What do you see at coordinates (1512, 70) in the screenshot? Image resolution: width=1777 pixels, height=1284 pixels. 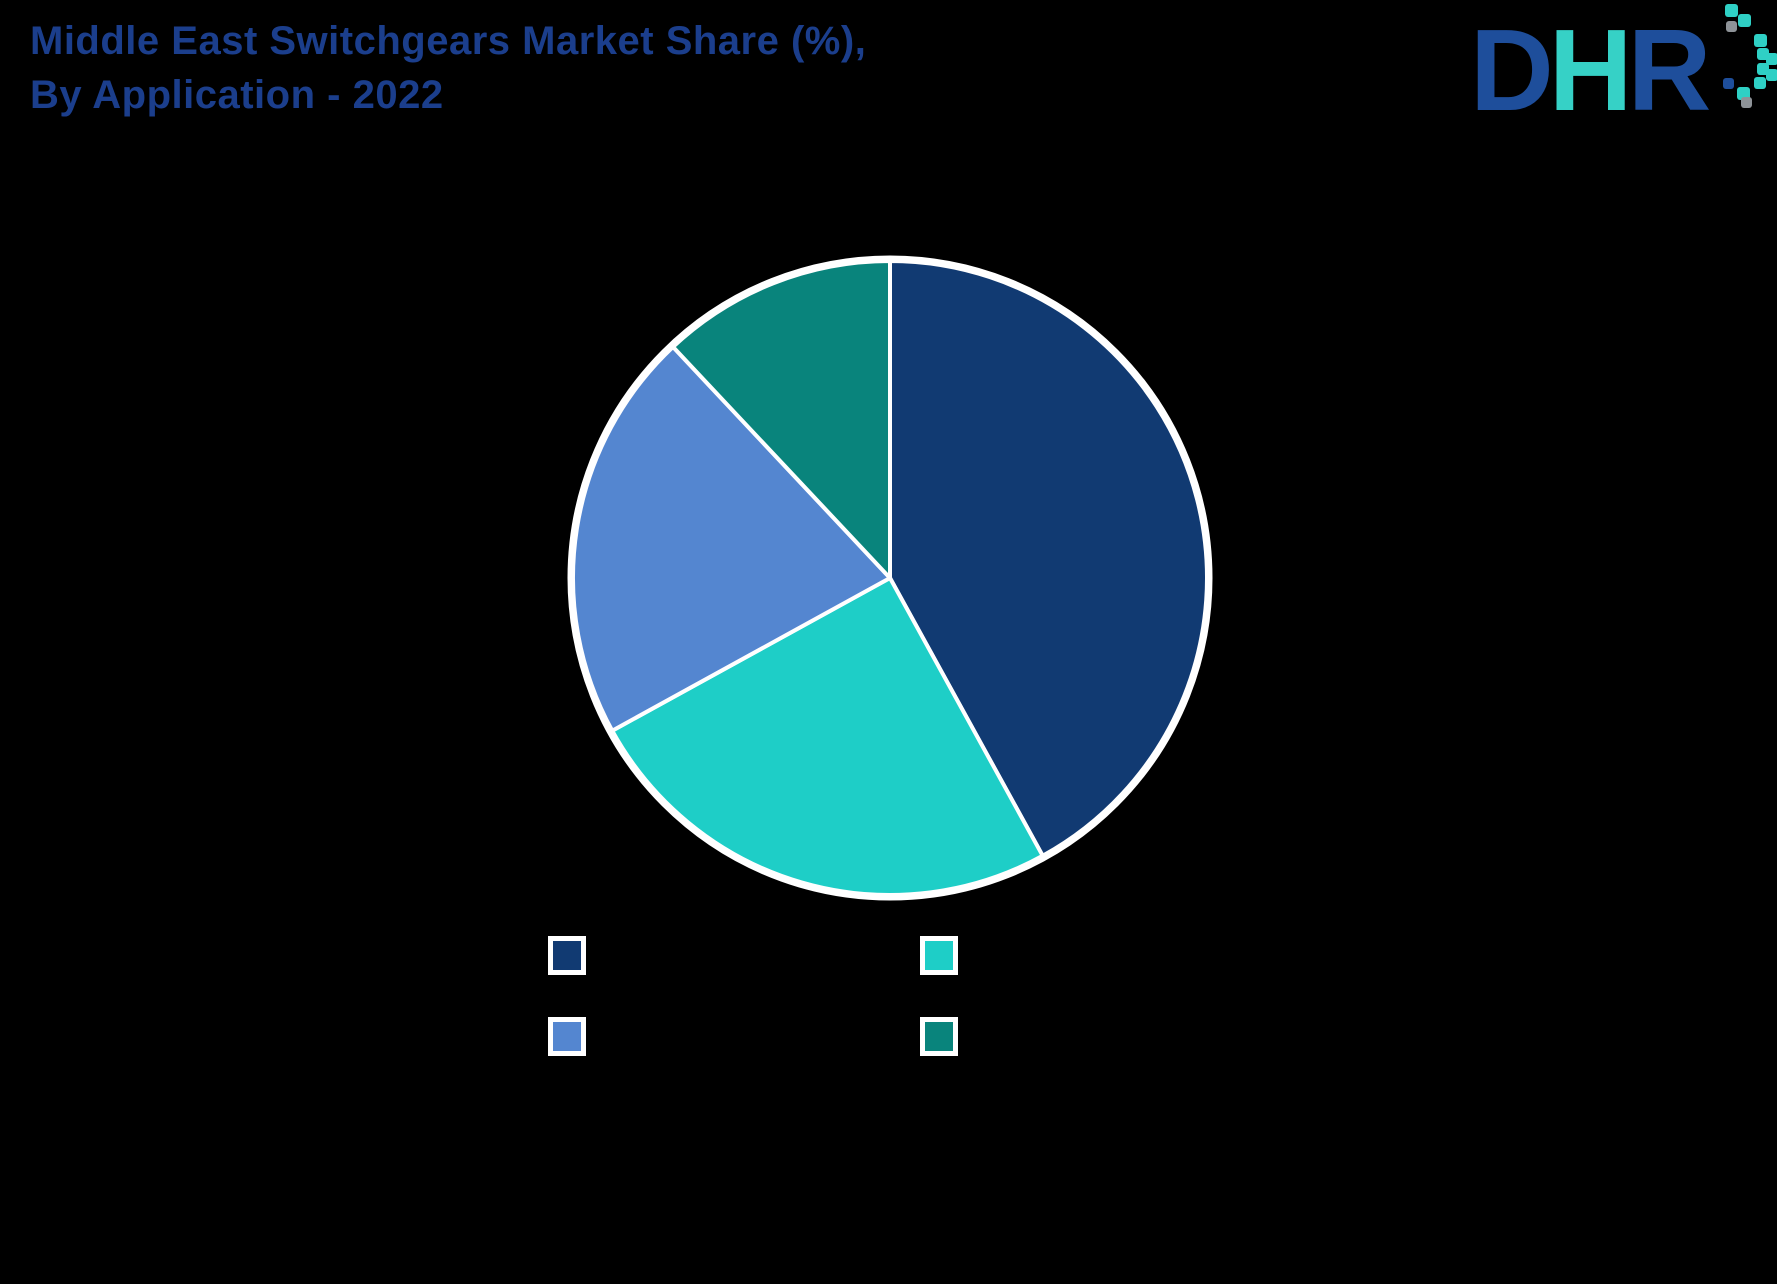 I see `logo-letter-d: D` at bounding box center [1512, 70].